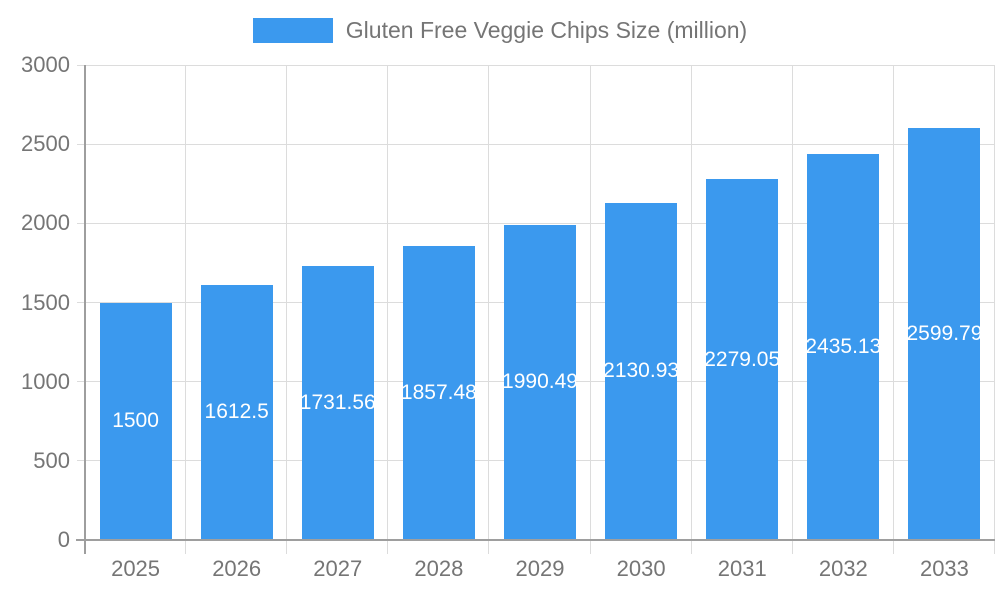 The image size is (1000, 600). What do you see at coordinates (45, 302) in the screenshot?
I see `y-tick-label: 1500` at bounding box center [45, 302].